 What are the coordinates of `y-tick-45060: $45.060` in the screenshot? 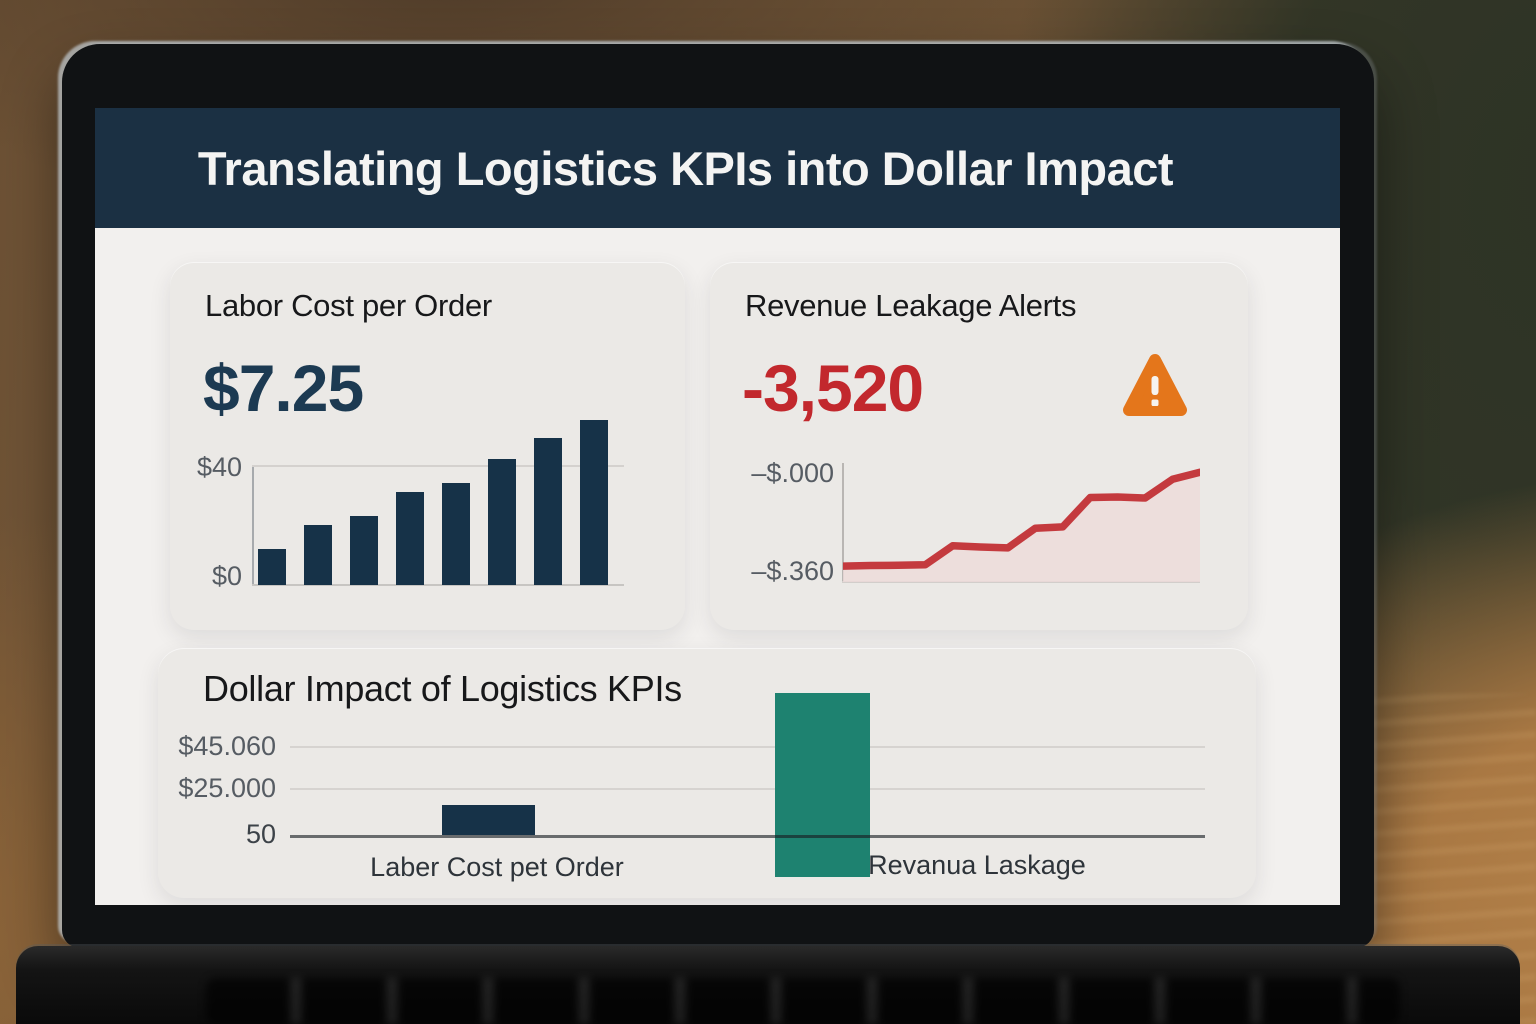 It's located at (227, 746).